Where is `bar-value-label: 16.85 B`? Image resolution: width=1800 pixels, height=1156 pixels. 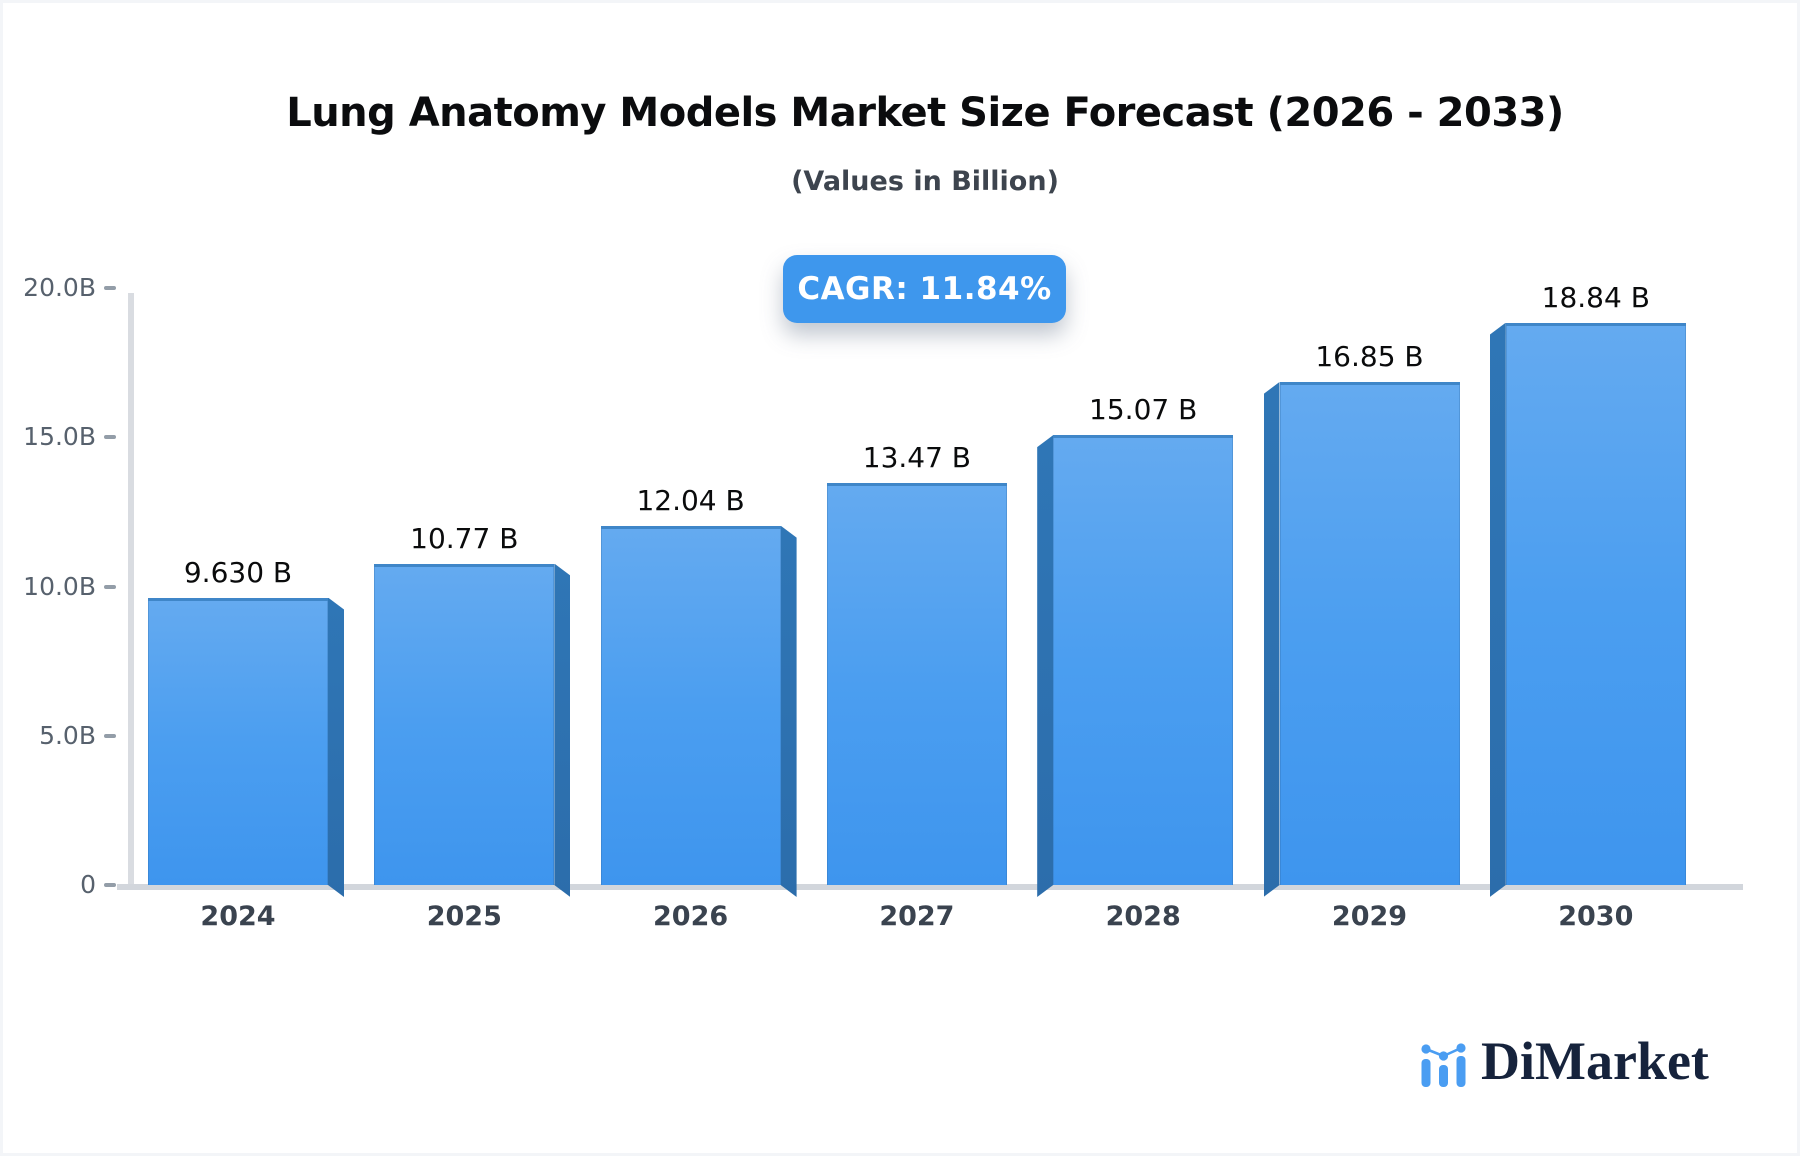
bar-value-label: 16.85 B is located at coordinates (1369, 357).